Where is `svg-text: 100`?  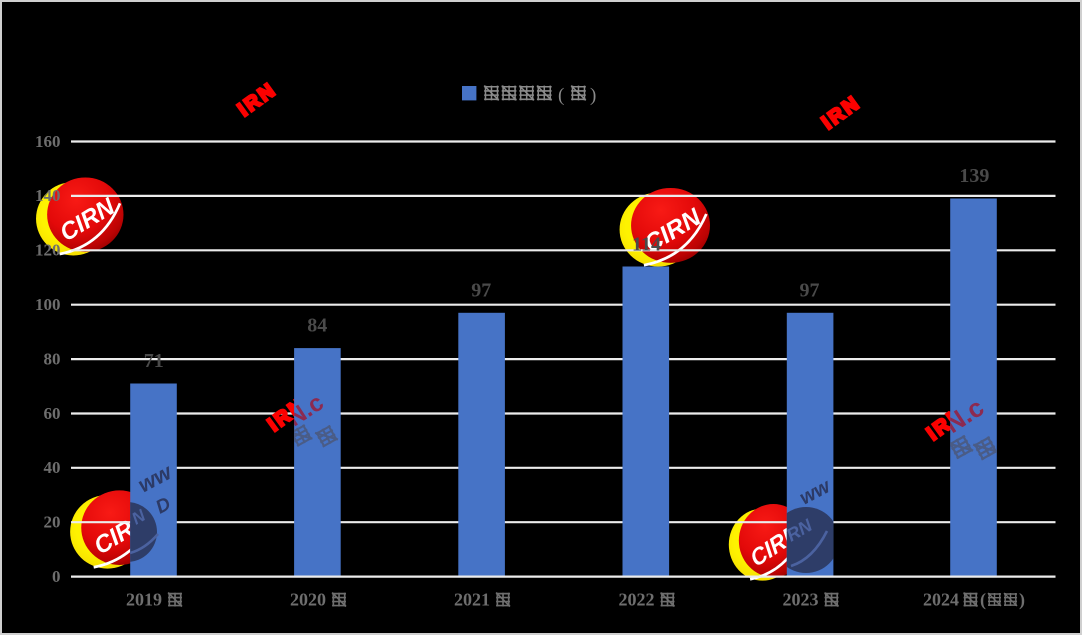
svg-text: 100 is located at coordinates (48, 304).